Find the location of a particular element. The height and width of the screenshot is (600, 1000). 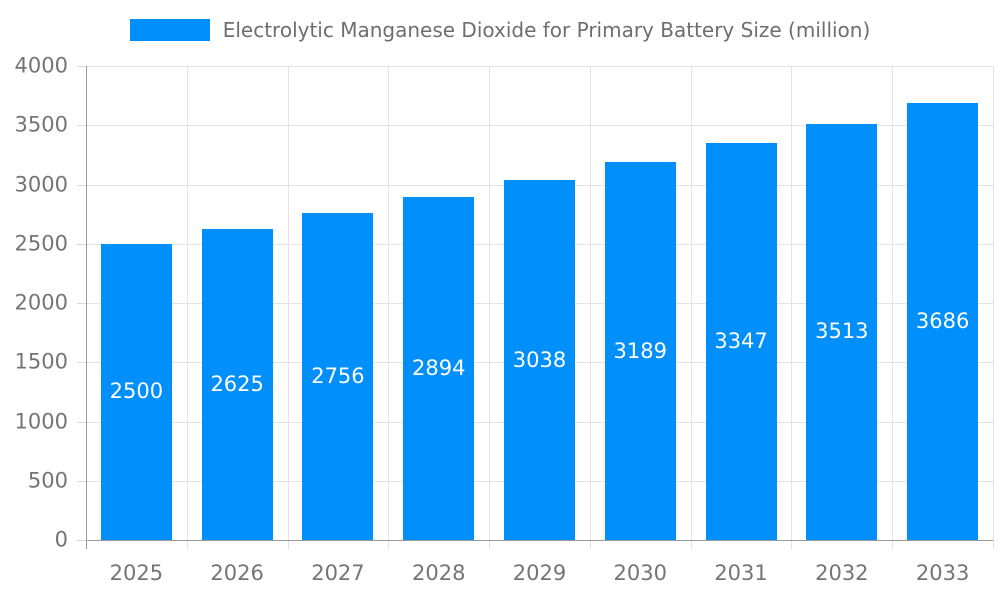

y-tick-label: 2000 is located at coordinates (41, 302).